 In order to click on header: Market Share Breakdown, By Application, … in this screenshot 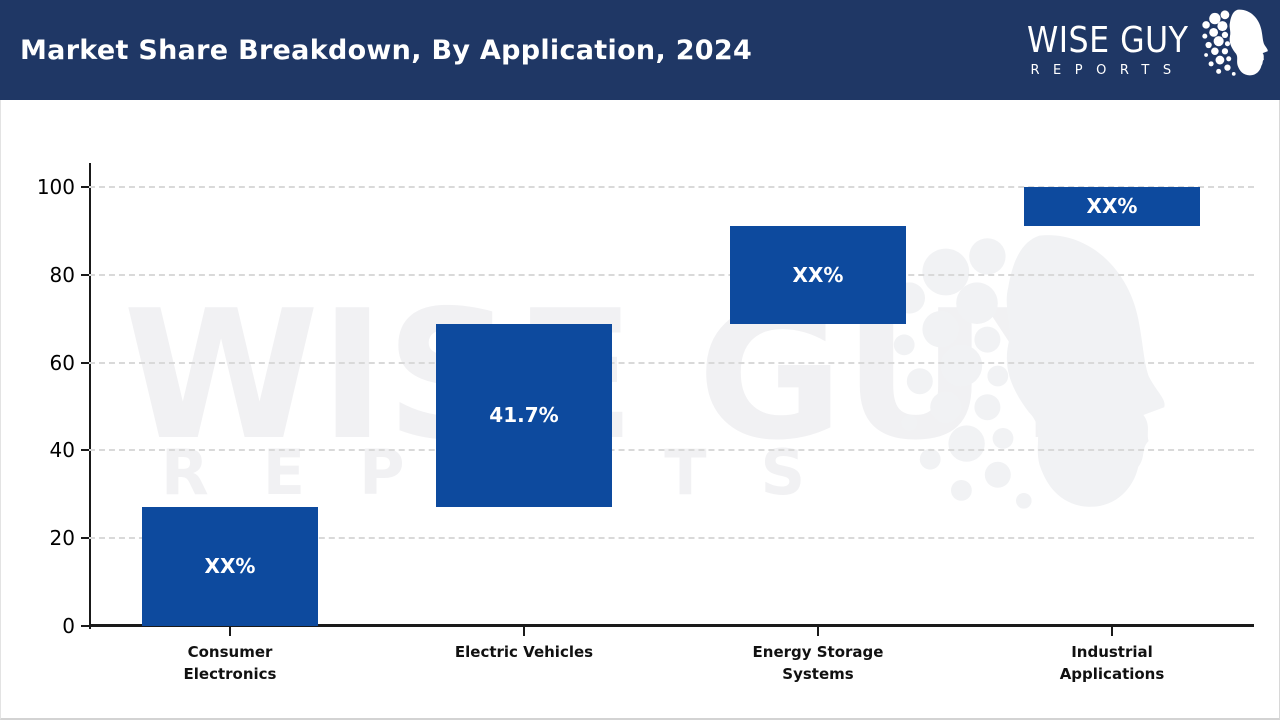, I will do `click(640, 50)`.